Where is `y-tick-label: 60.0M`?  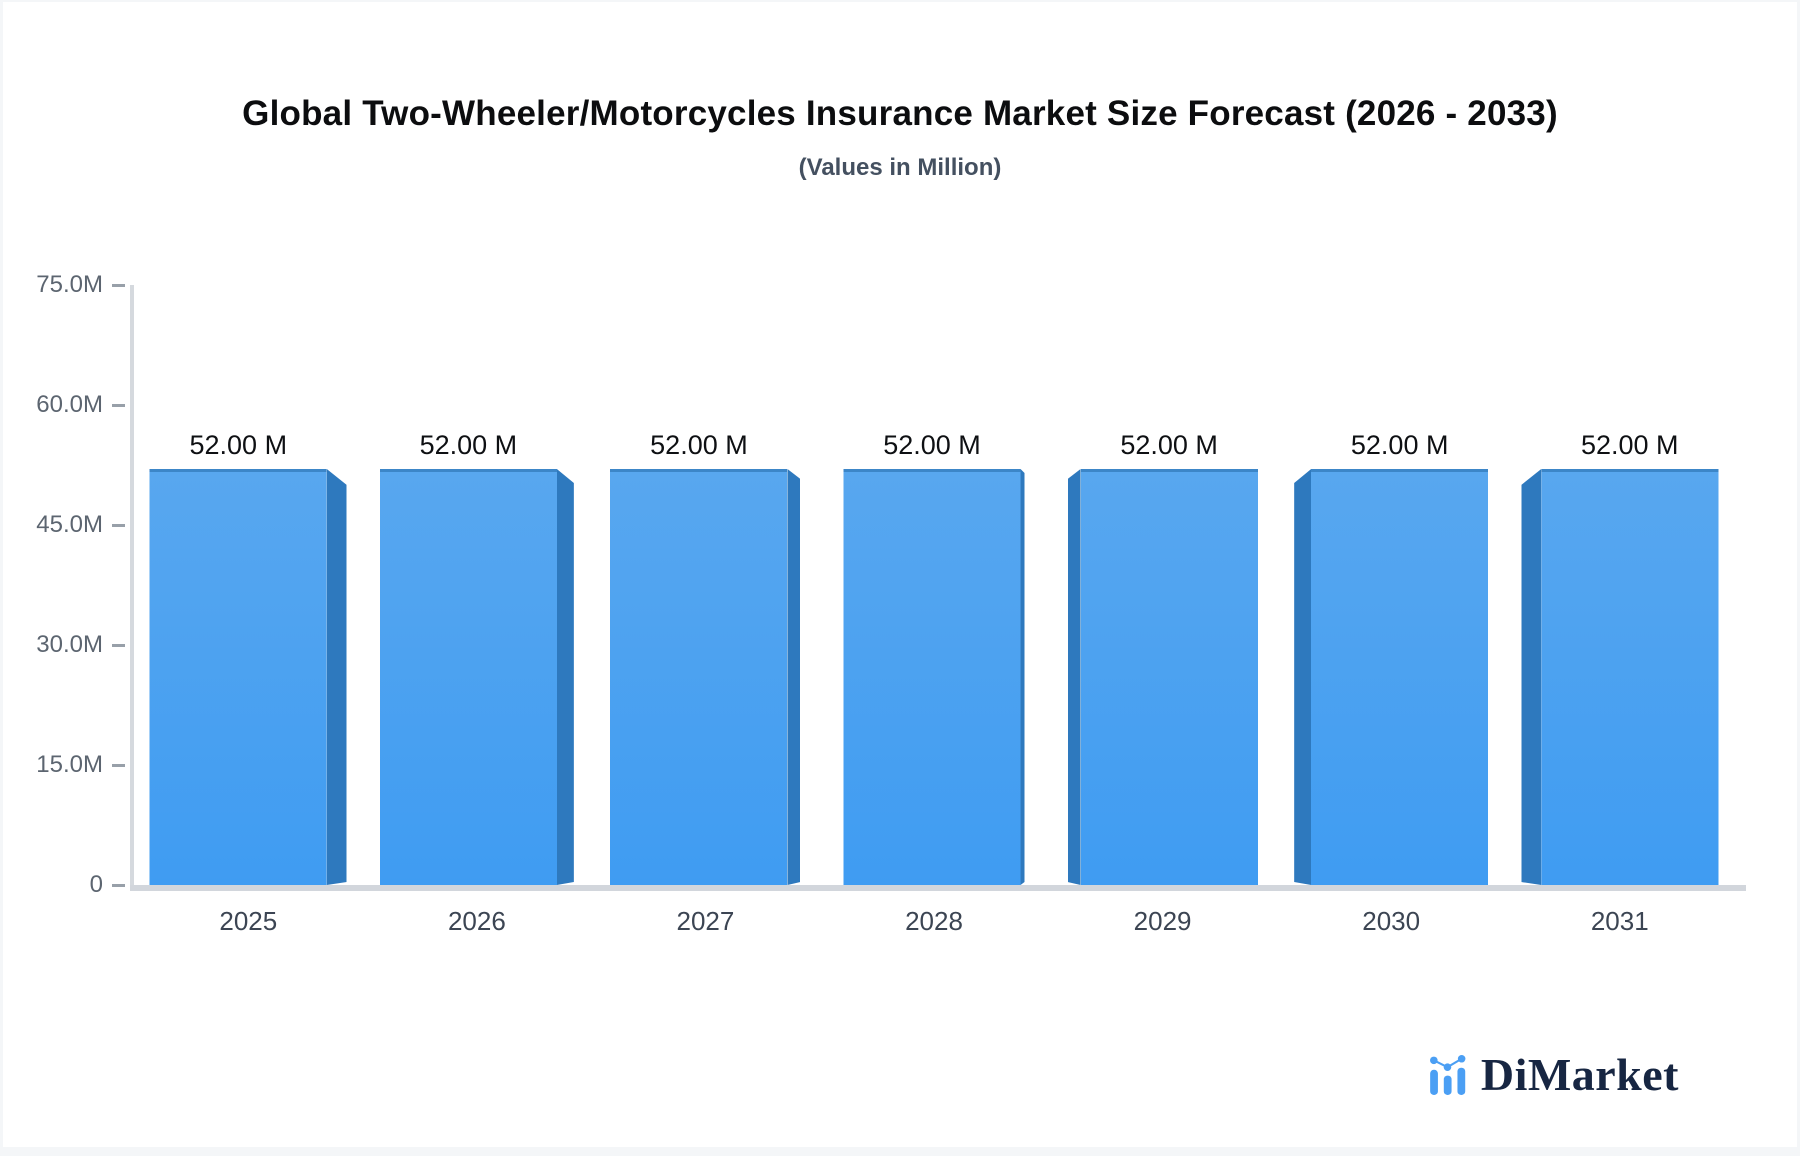 y-tick-label: 60.0M is located at coordinates (69, 404).